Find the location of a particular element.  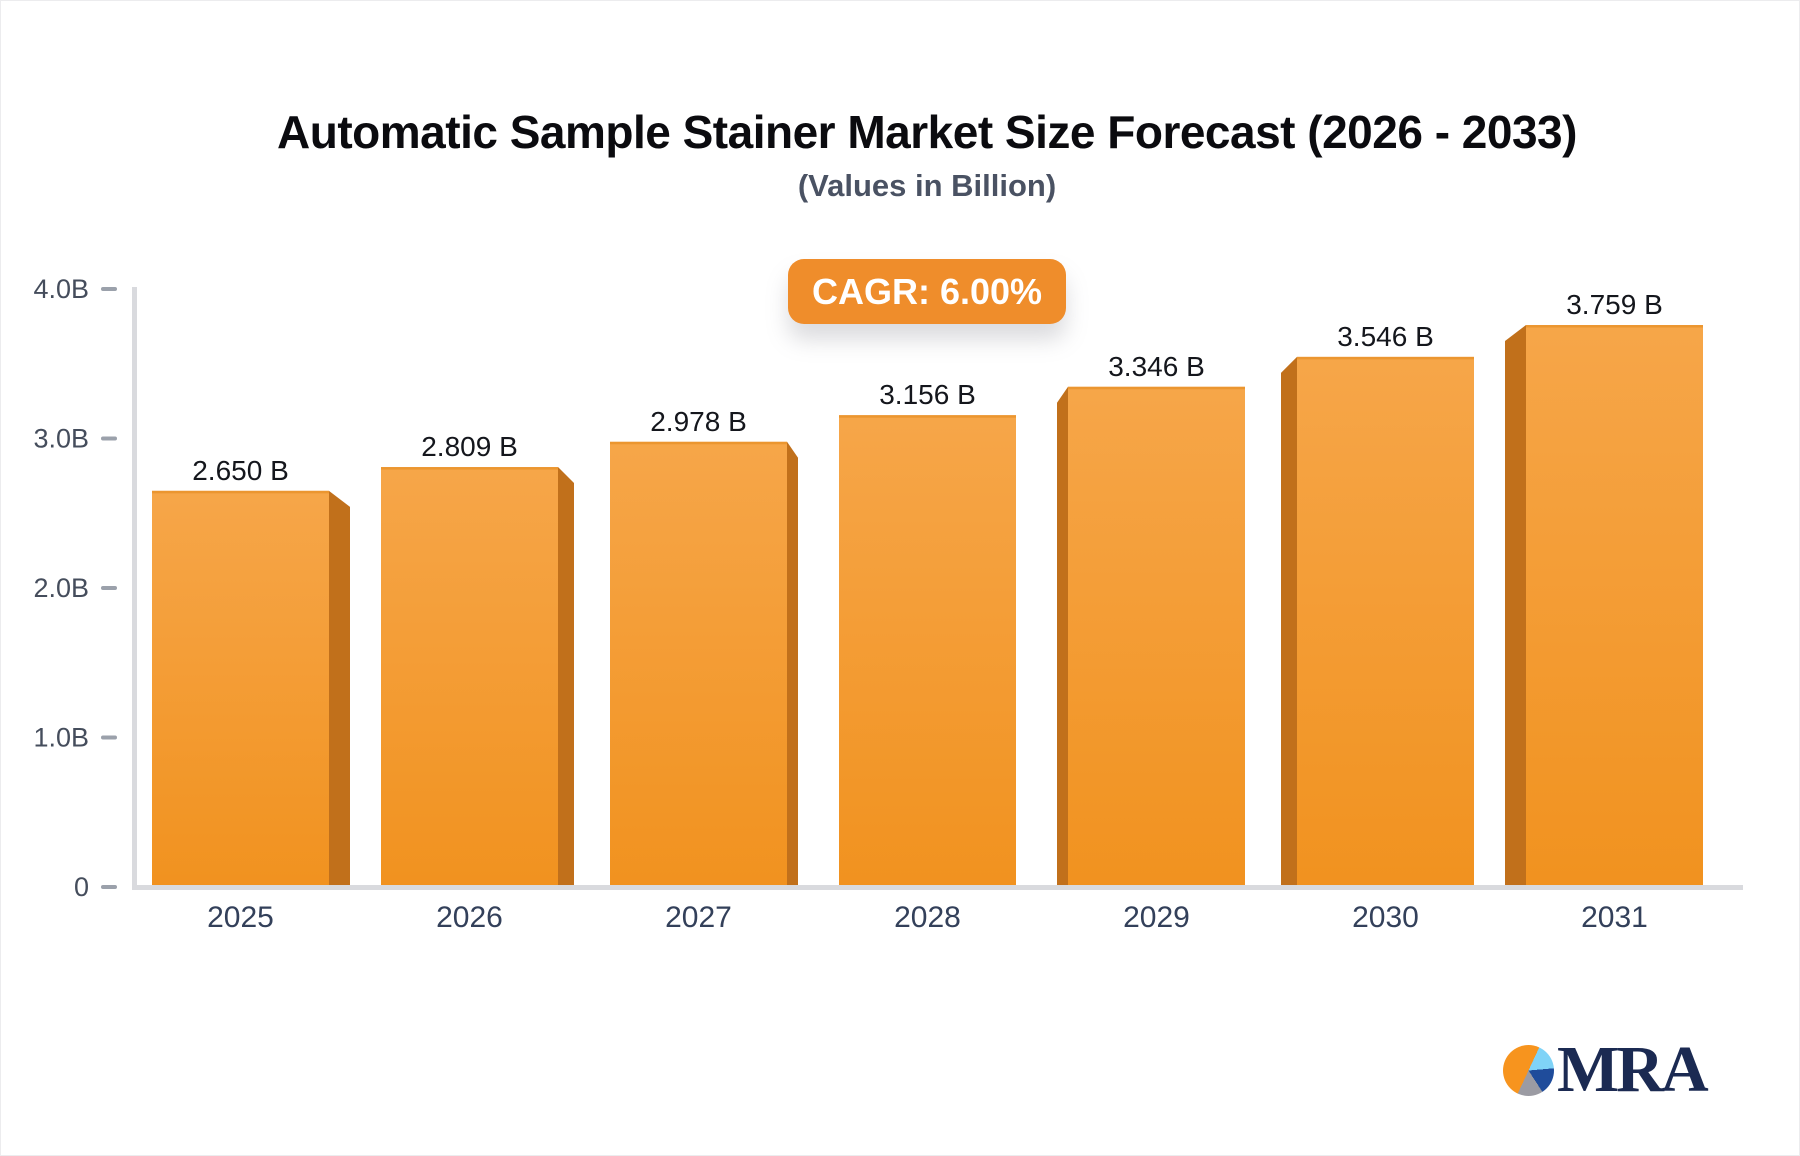

y-tick-label: 3.0B is located at coordinates (61, 439).